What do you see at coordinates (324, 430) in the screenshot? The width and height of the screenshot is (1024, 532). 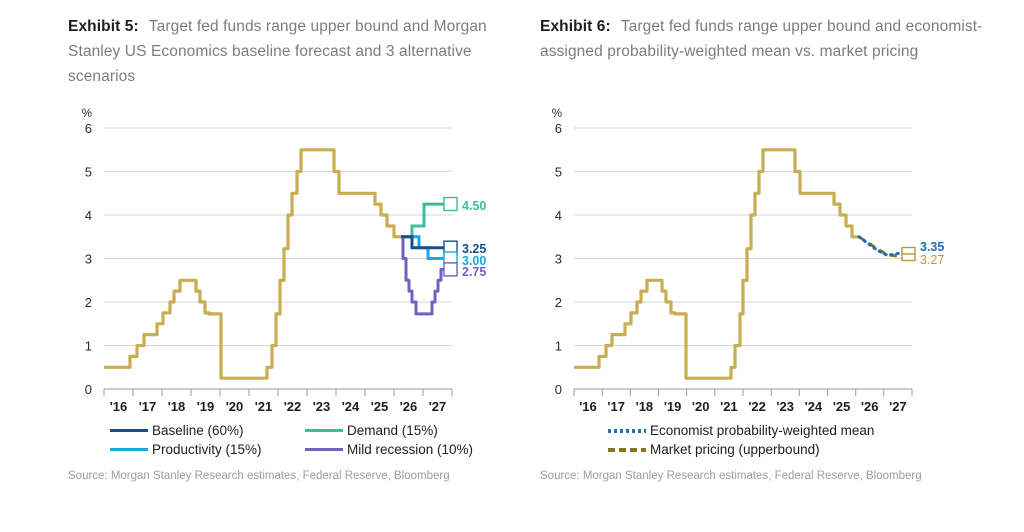 I see `legend-swatch-demand` at bounding box center [324, 430].